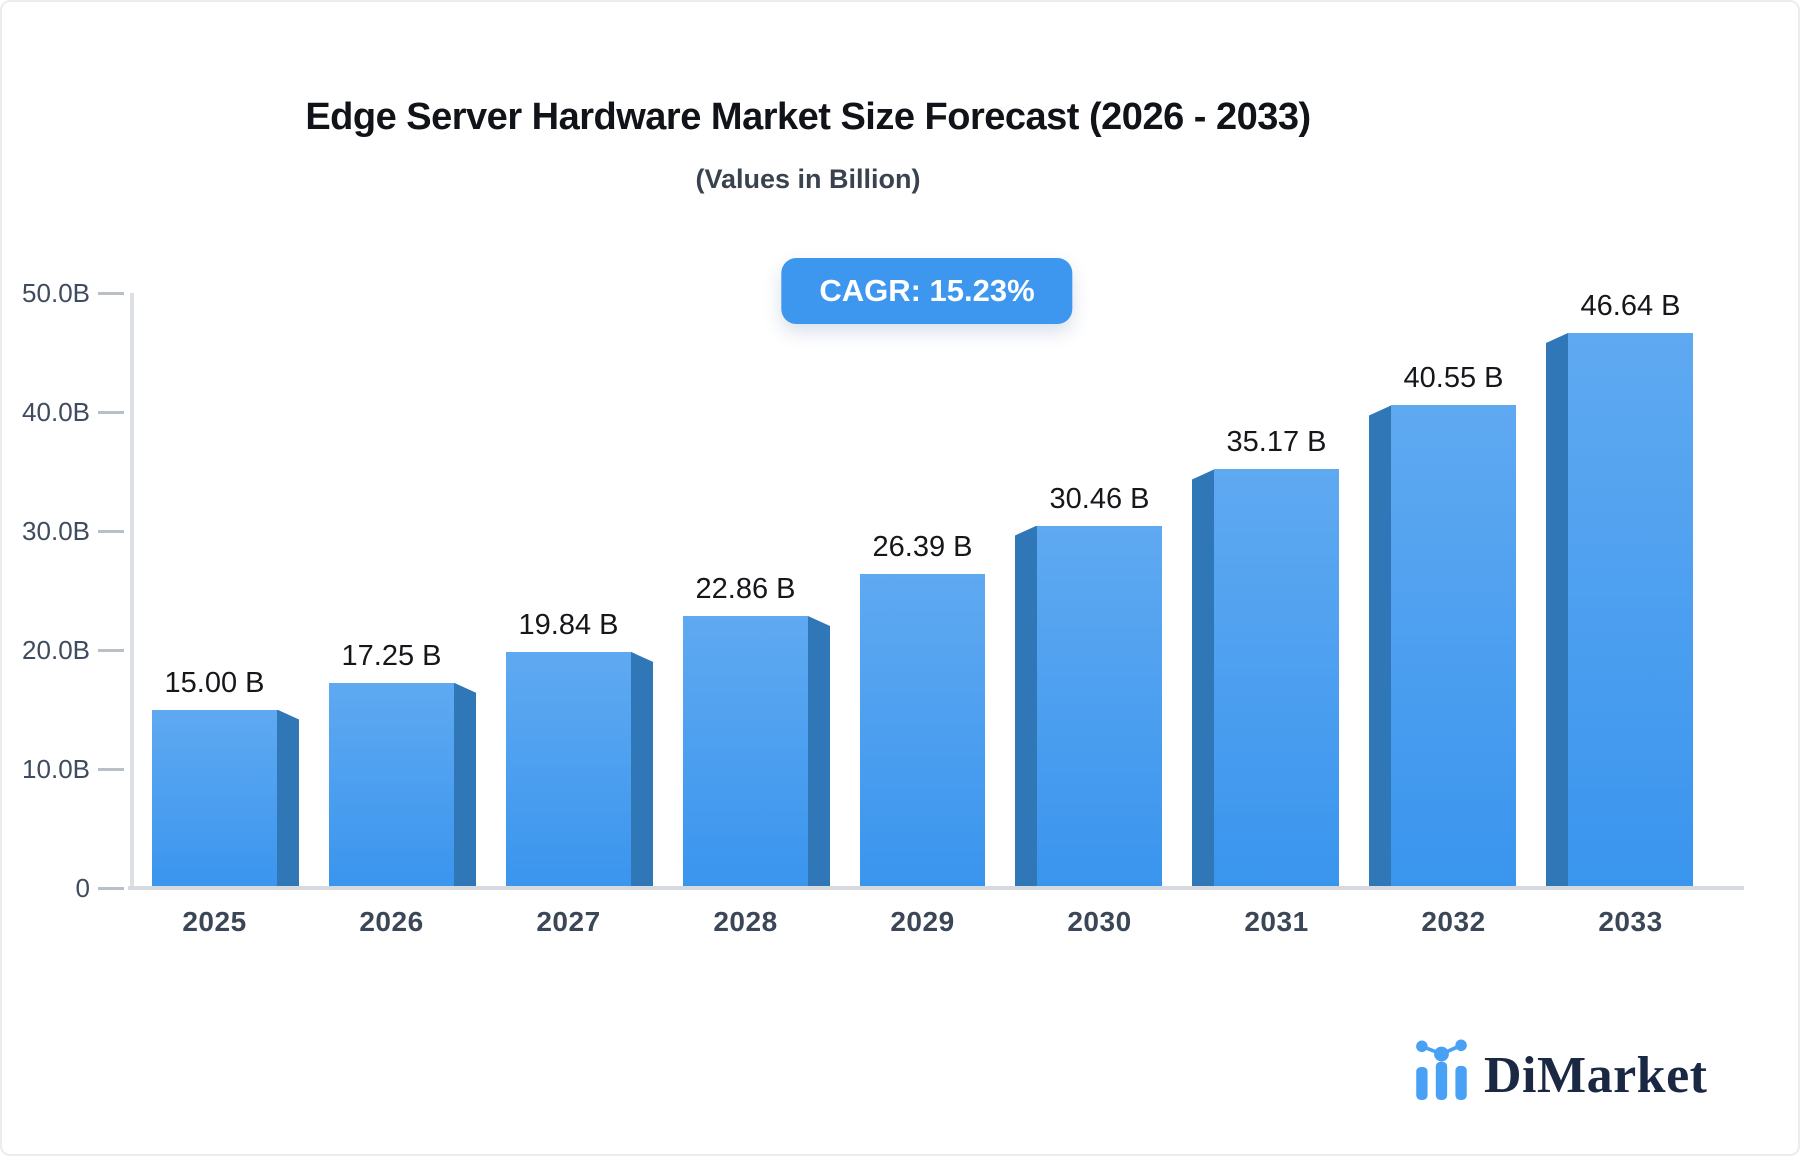  Describe the element at coordinates (568, 769) in the screenshot. I see `bar-2027` at that location.